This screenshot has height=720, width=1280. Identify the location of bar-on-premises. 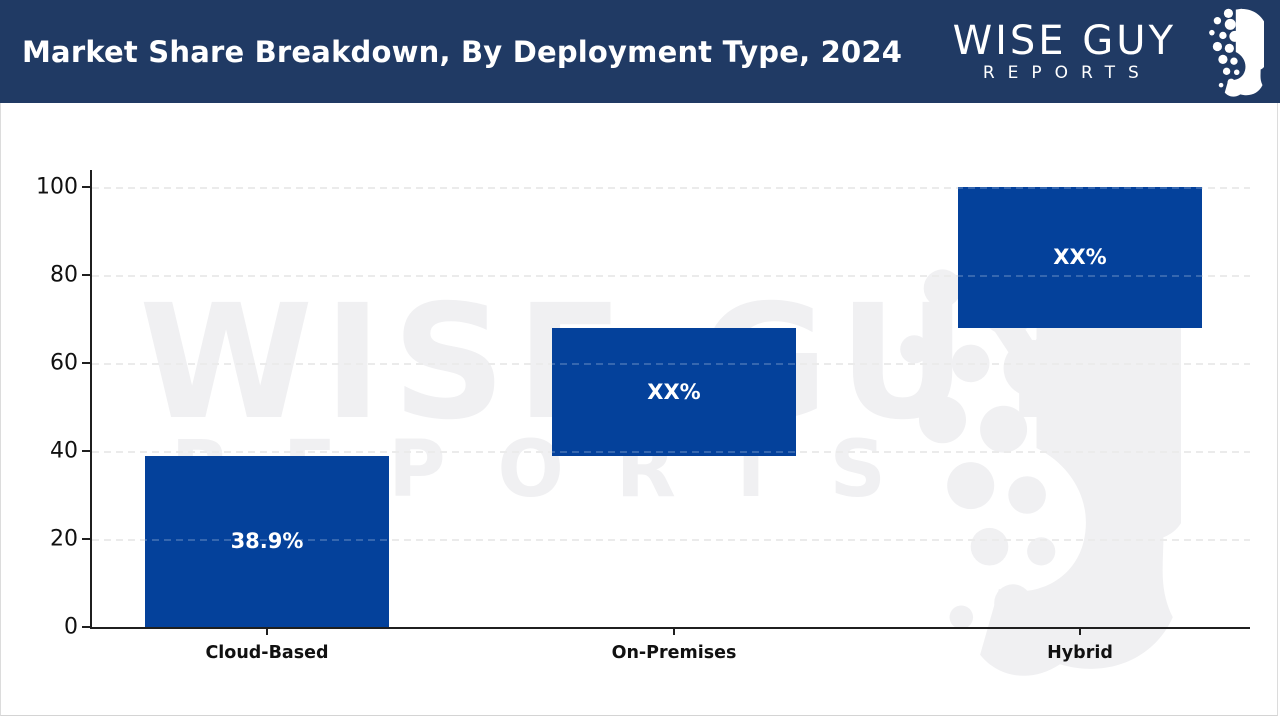
(674, 391).